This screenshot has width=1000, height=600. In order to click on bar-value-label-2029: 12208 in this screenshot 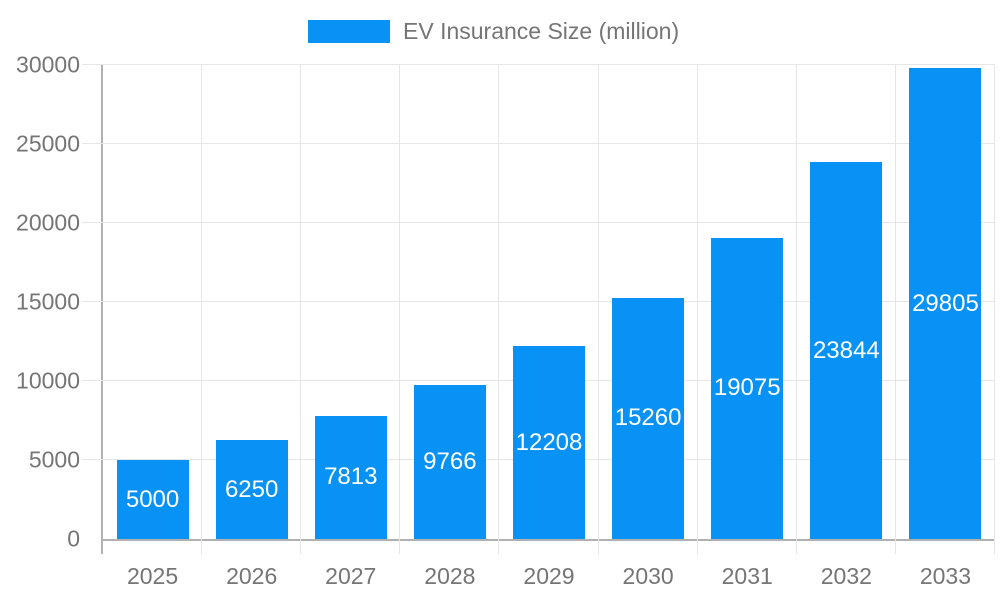, I will do `click(549, 442)`.